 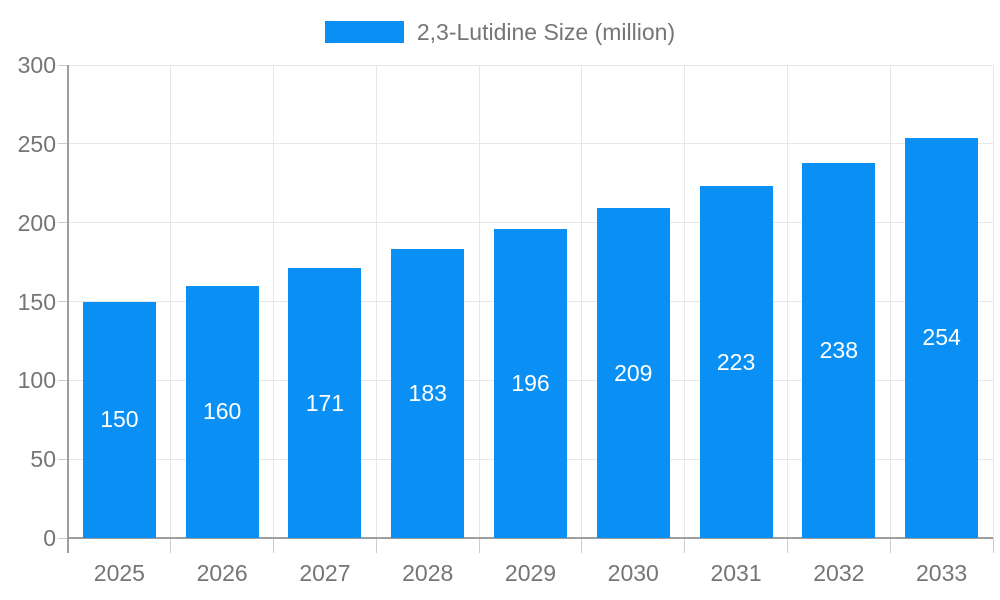 What do you see at coordinates (36, 301) in the screenshot?
I see `y-tick-label: 150` at bounding box center [36, 301].